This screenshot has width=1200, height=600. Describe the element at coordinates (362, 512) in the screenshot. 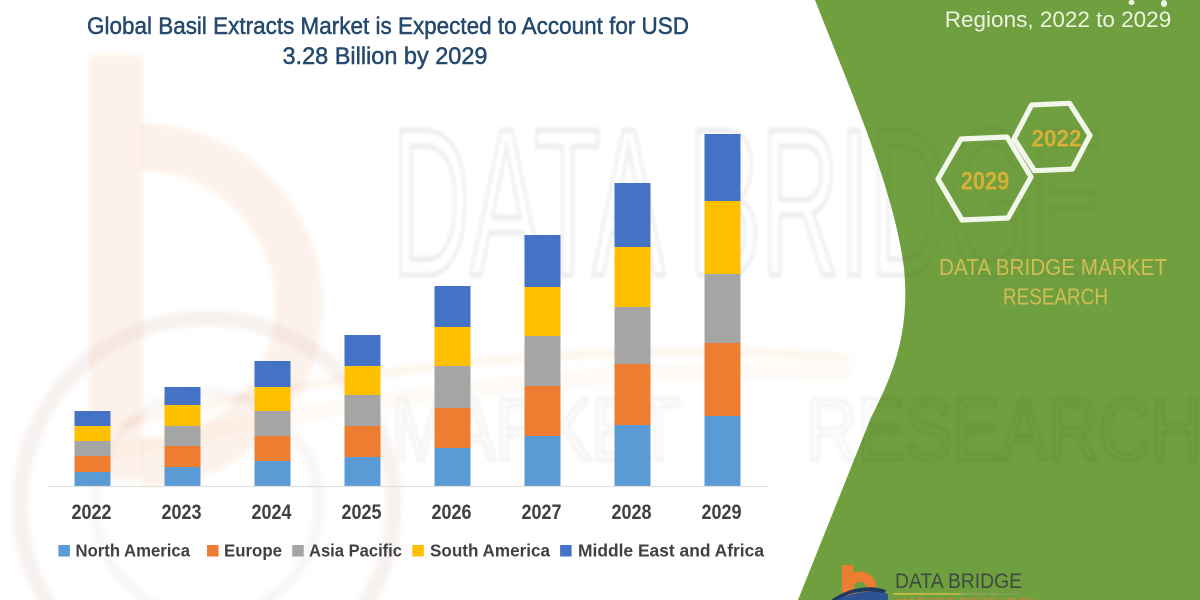

I see `svg-text: 2025` at that location.